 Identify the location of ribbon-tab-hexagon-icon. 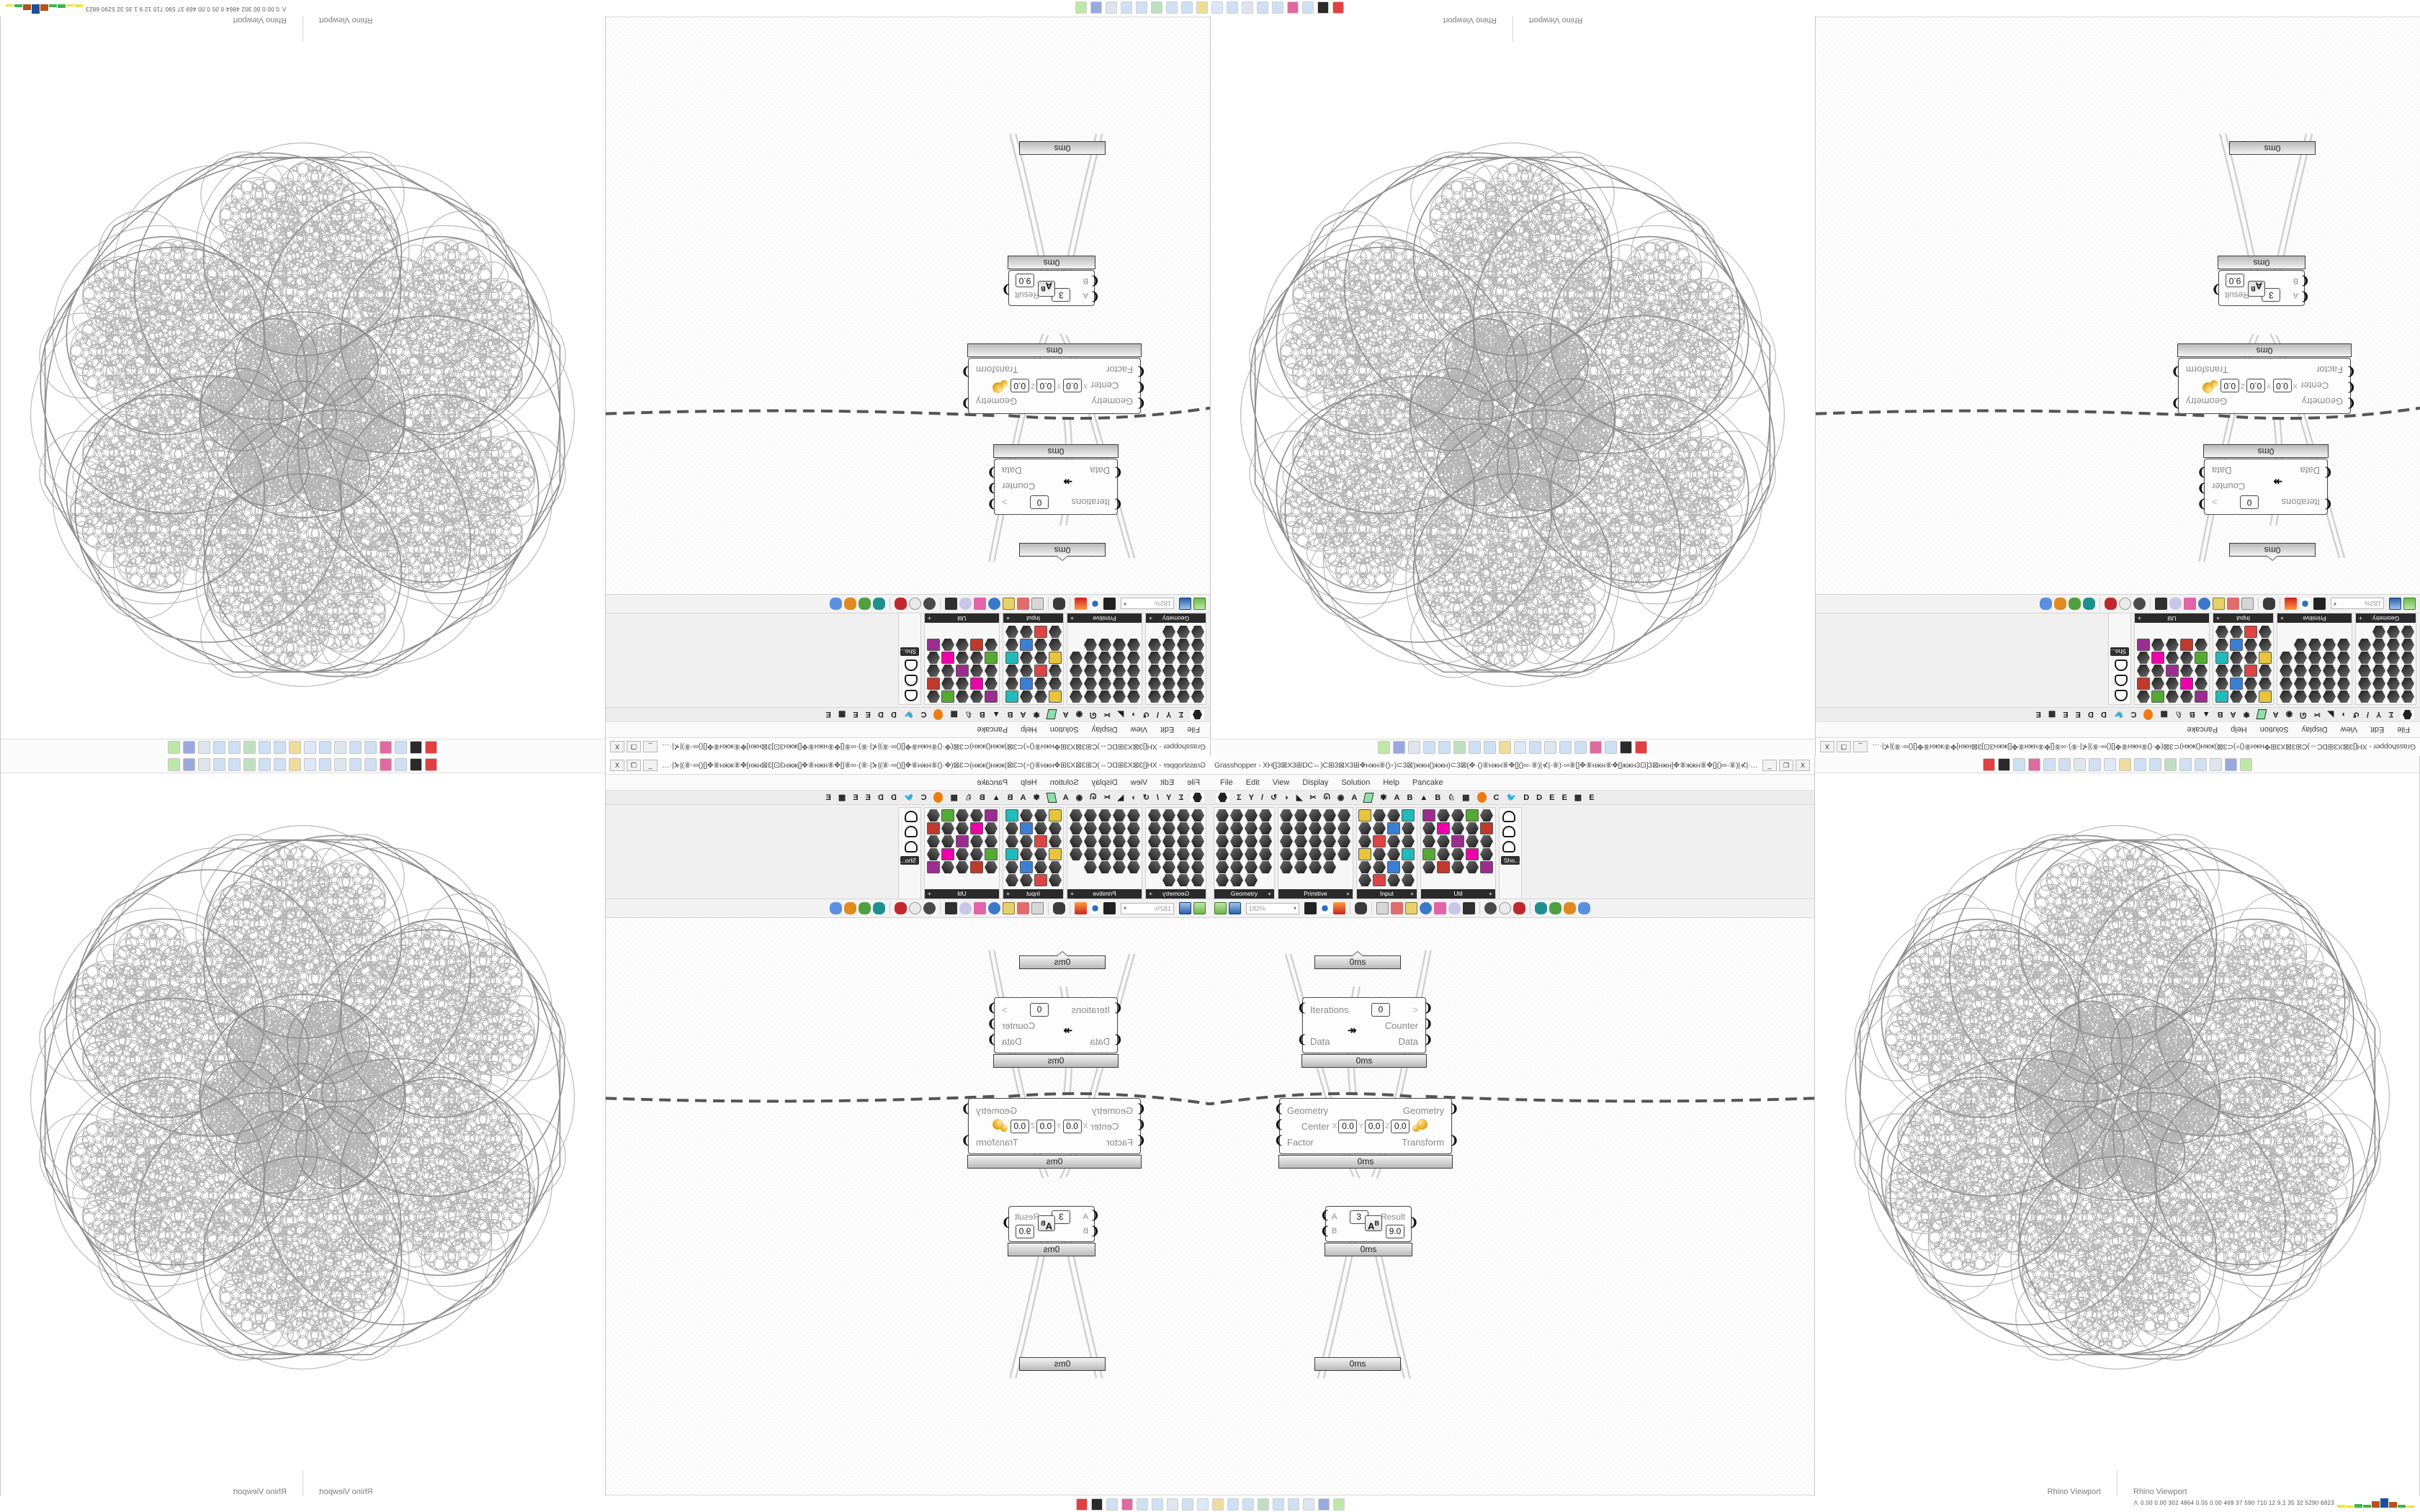
(1197, 797).